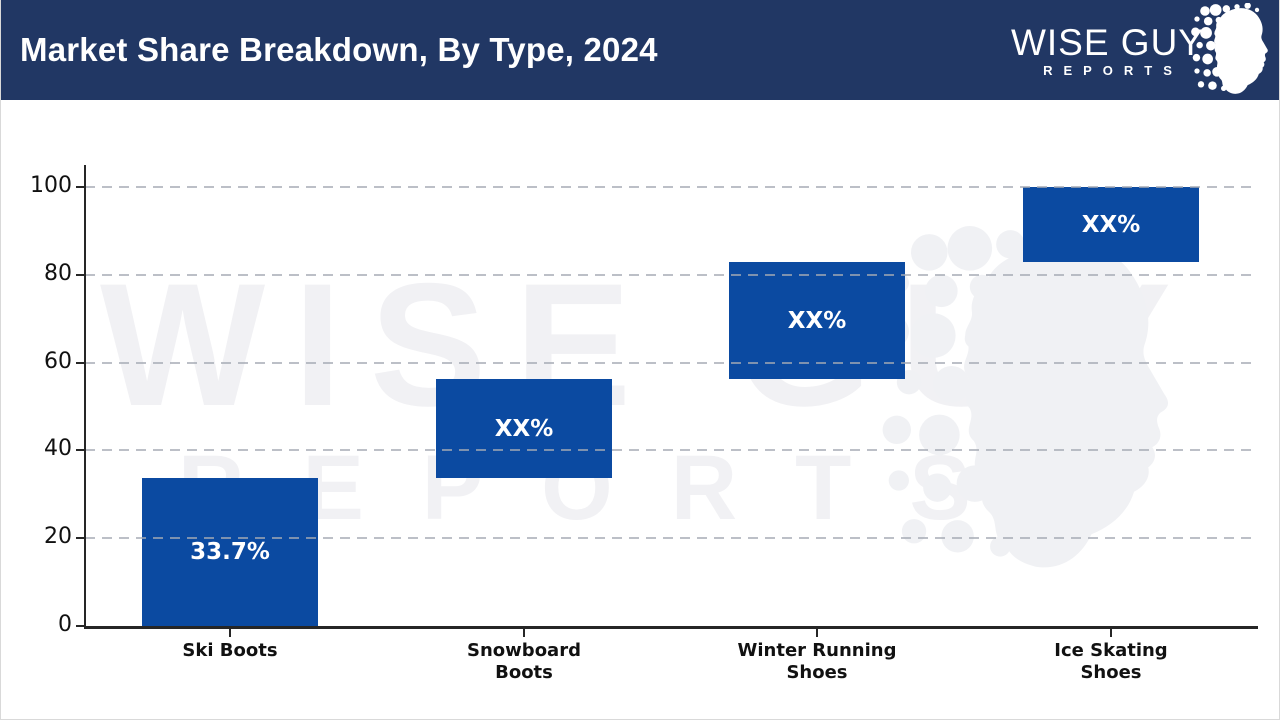 The width and height of the screenshot is (1280, 720). Describe the element at coordinates (58, 536) in the screenshot. I see `y-tick-label-20: 20` at that location.